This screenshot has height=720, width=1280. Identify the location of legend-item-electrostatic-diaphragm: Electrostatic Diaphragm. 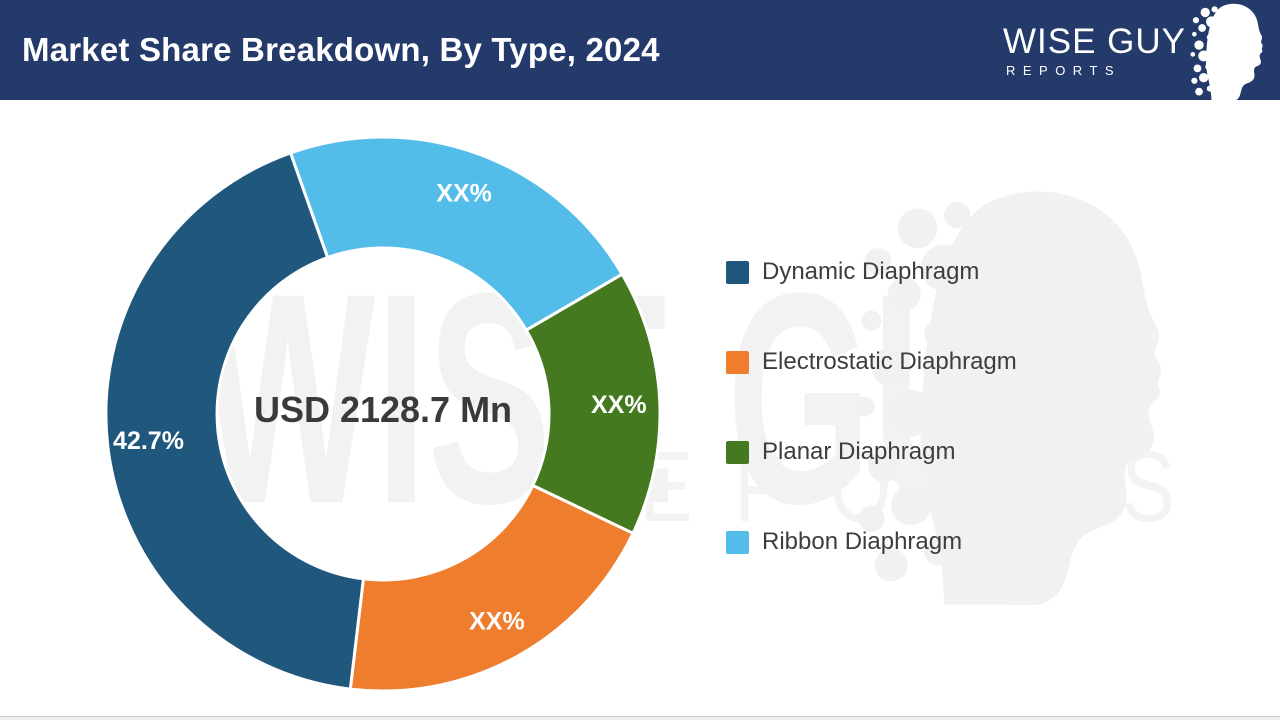
(871, 362).